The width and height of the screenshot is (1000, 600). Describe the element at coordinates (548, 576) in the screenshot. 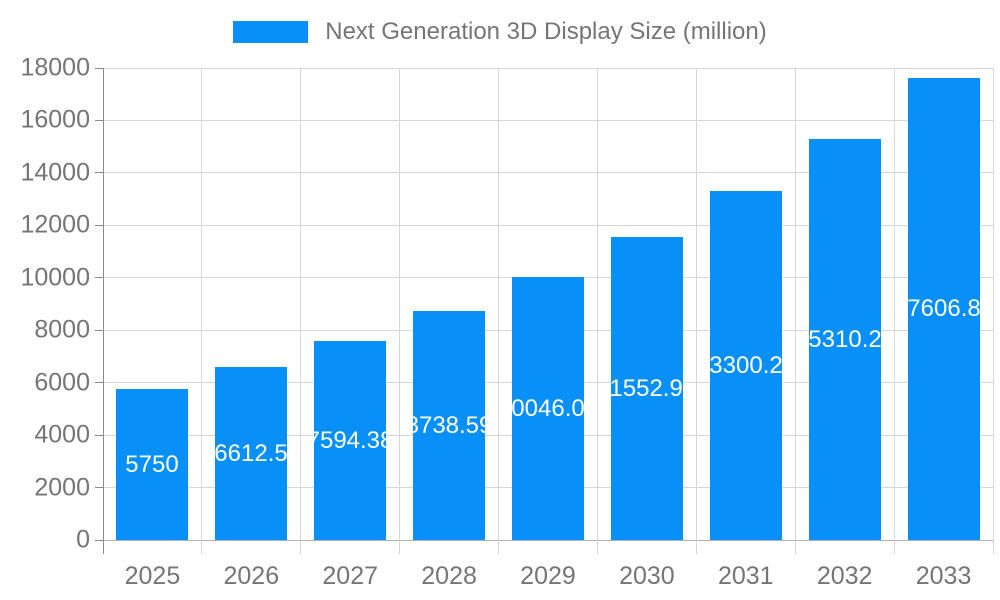

I see `x-axis-tick-label: 2029` at that location.